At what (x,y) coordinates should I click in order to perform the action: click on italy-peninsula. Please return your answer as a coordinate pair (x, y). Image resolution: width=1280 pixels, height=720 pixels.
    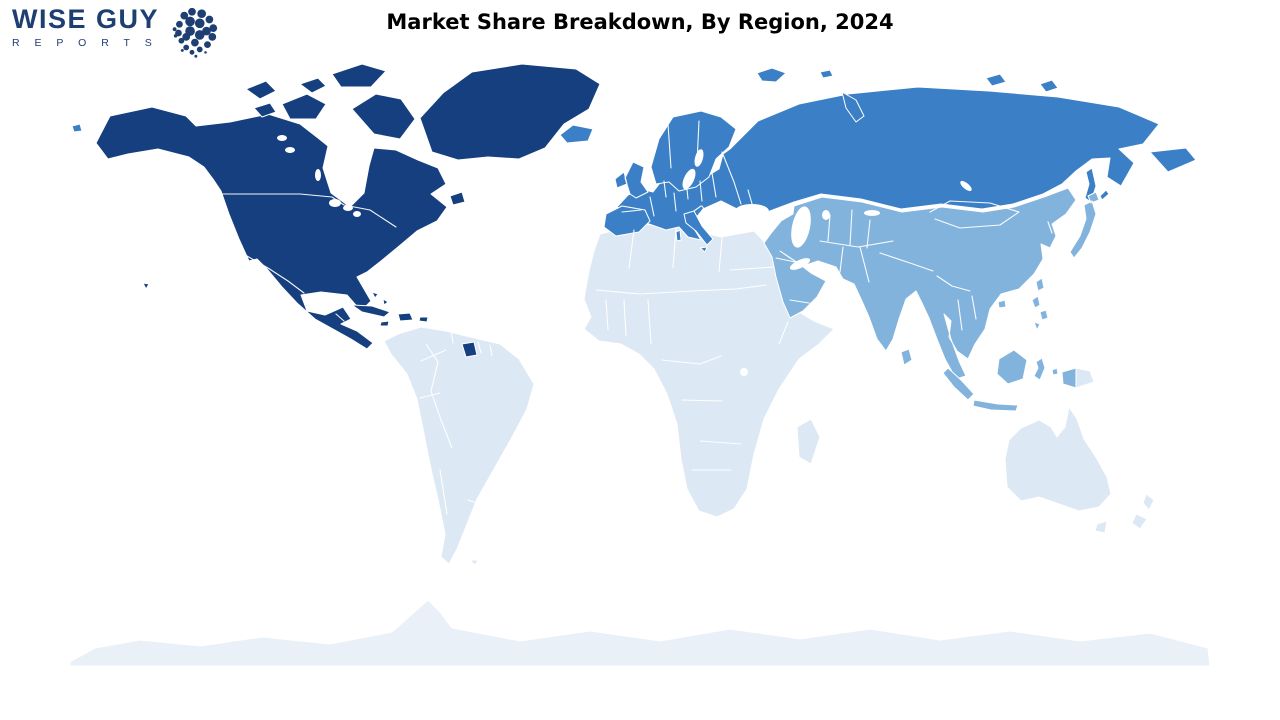
    Looking at the image, I should click on (694, 231).